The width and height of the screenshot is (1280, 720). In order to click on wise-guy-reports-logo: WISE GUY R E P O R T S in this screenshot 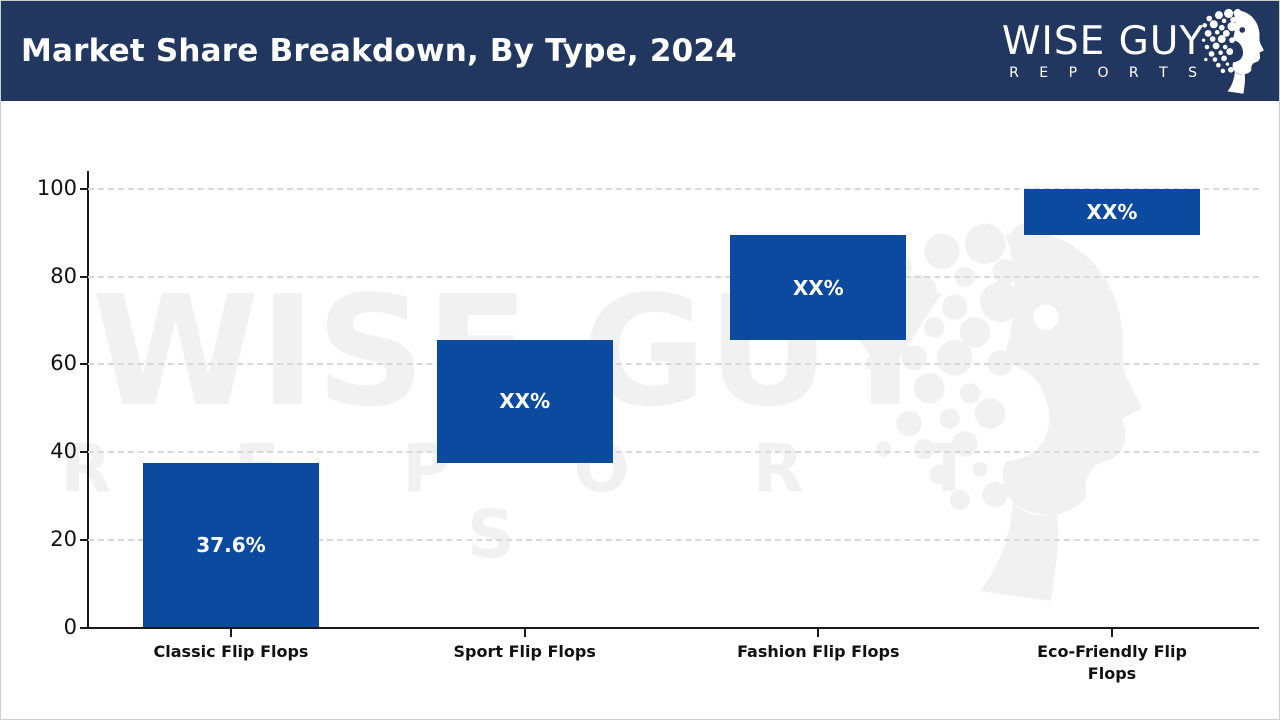, I will do `click(1137, 51)`.